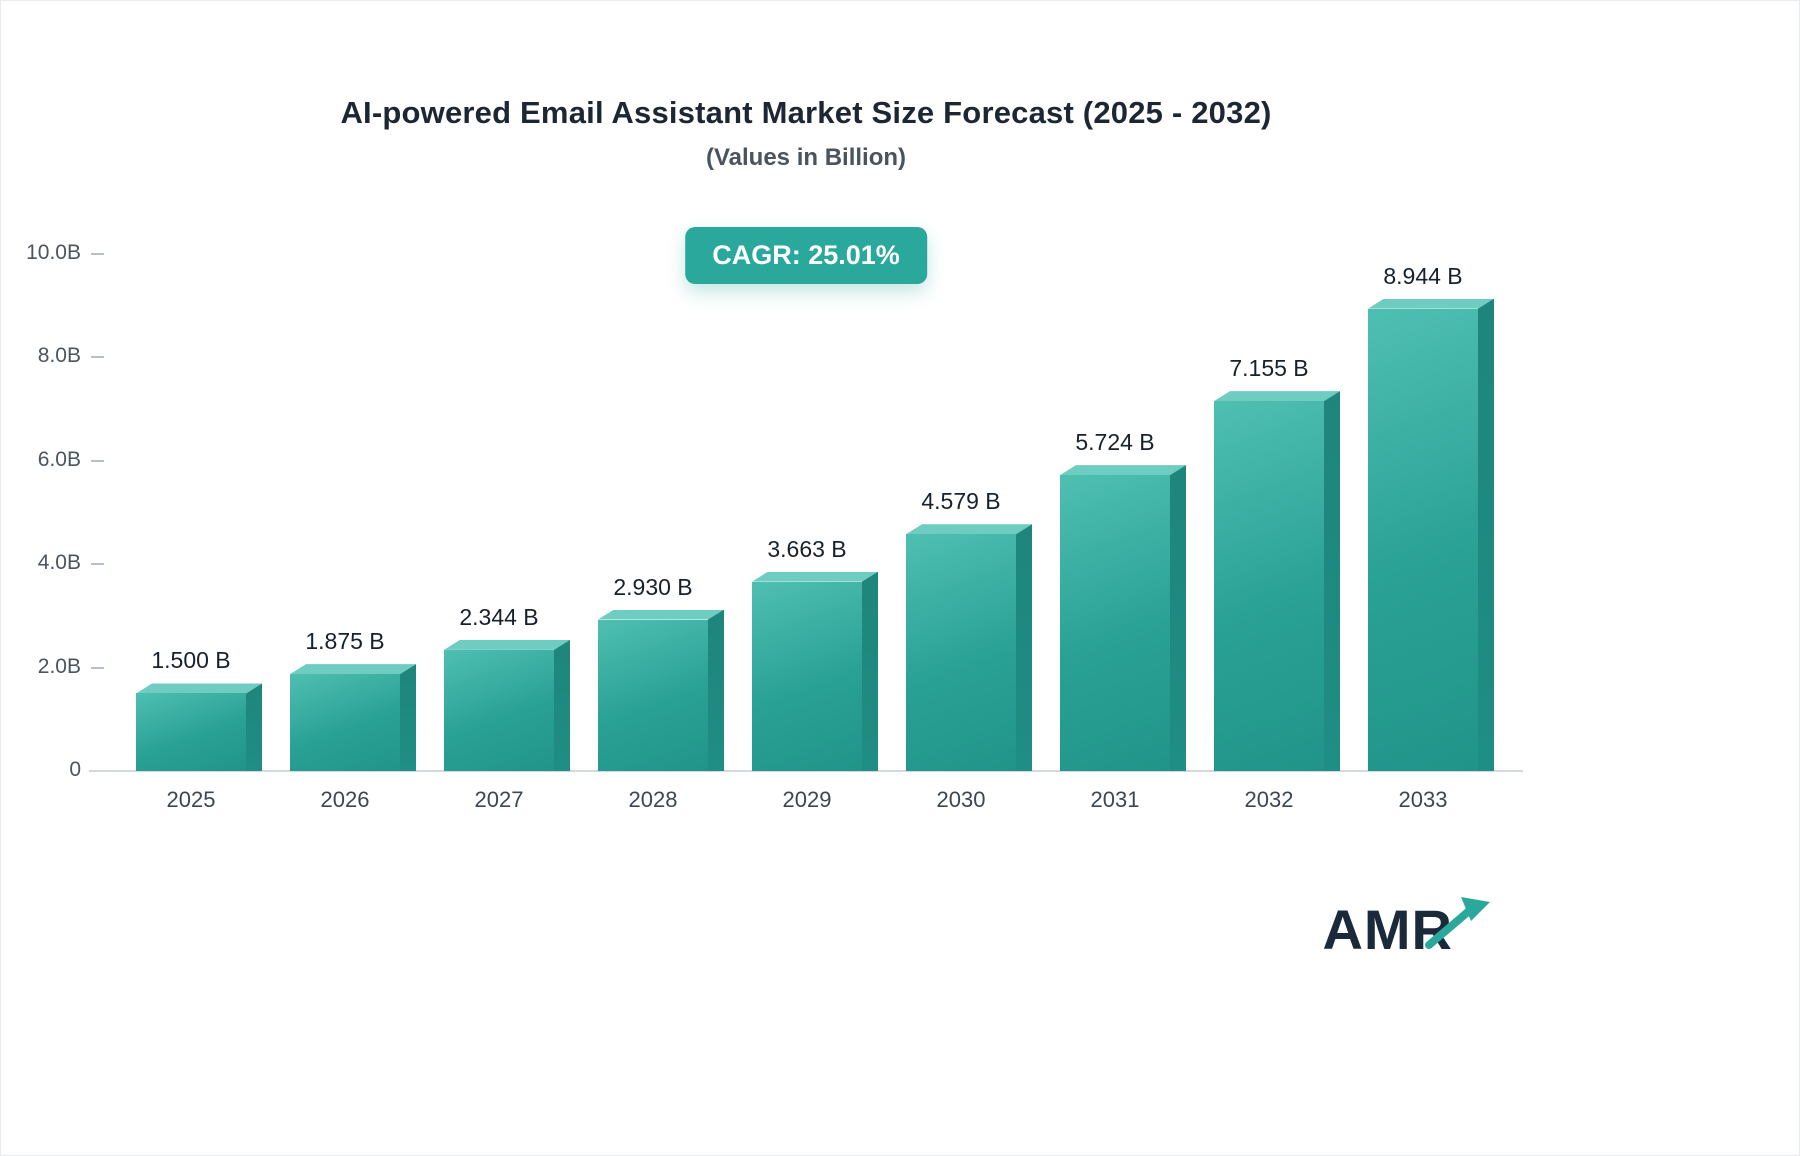 This screenshot has height=1156, width=1800. Describe the element at coordinates (807, 548) in the screenshot. I see `bar-value-label: 3.663 B` at that location.